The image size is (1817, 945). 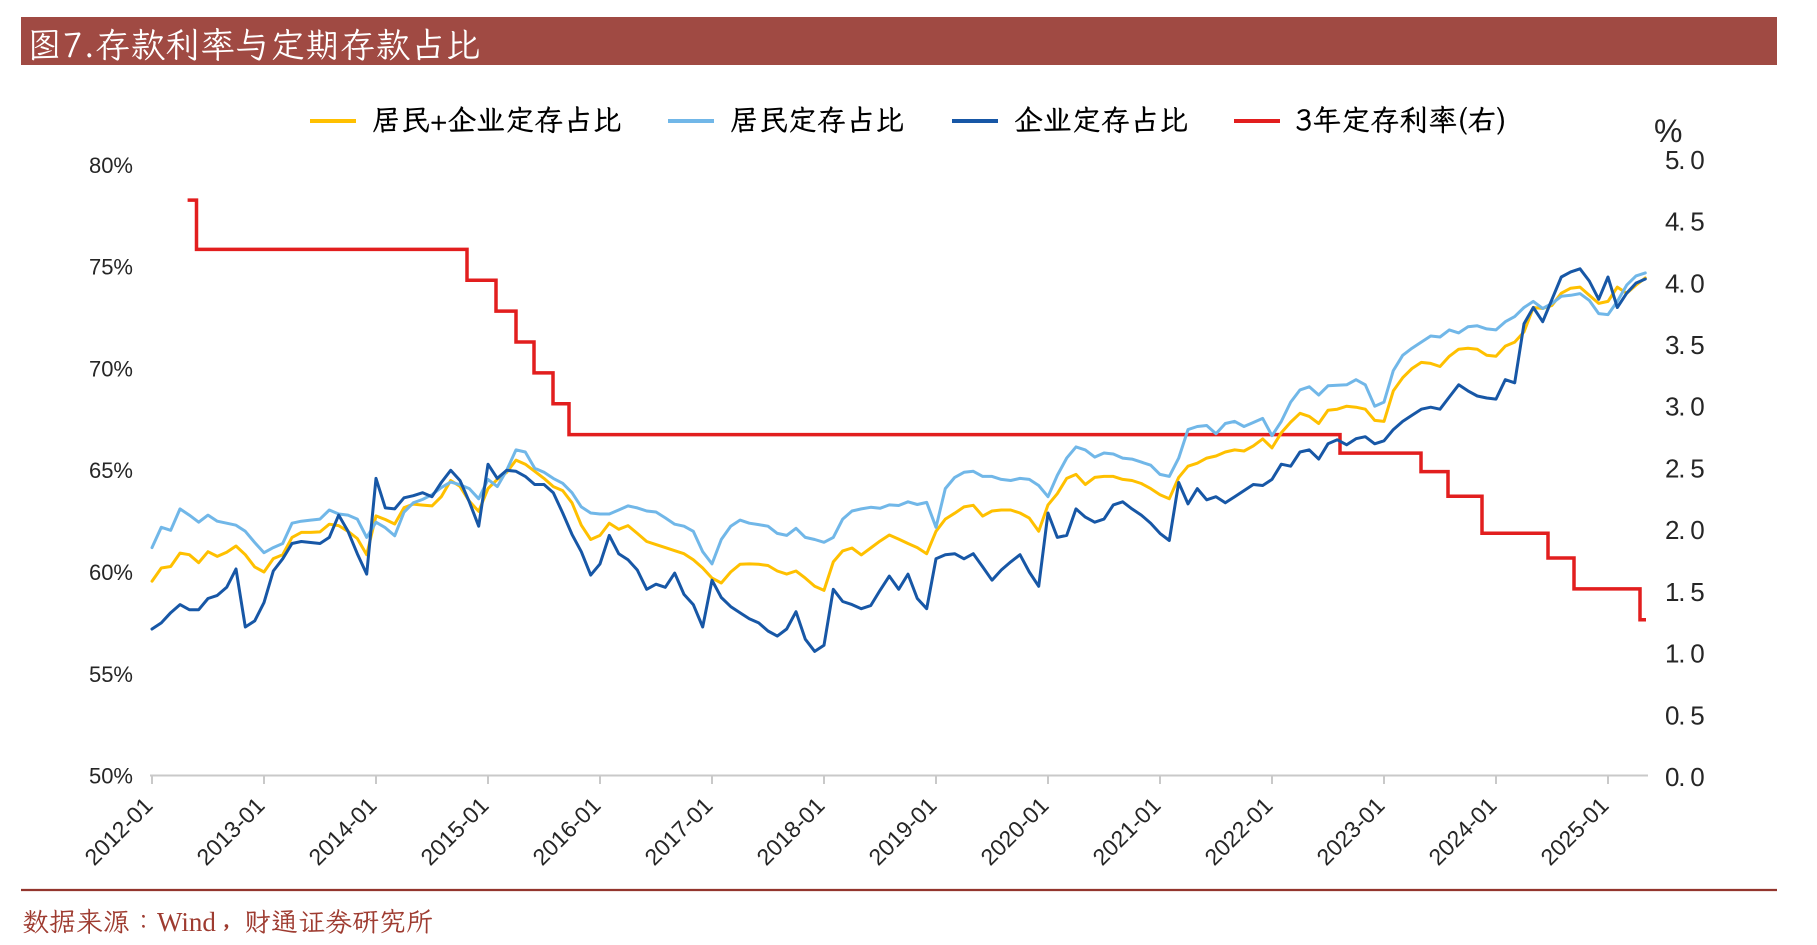 What do you see at coordinates (111, 572) in the screenshot?
I see `svg-text: 60%` at bounding box center [111, 572].